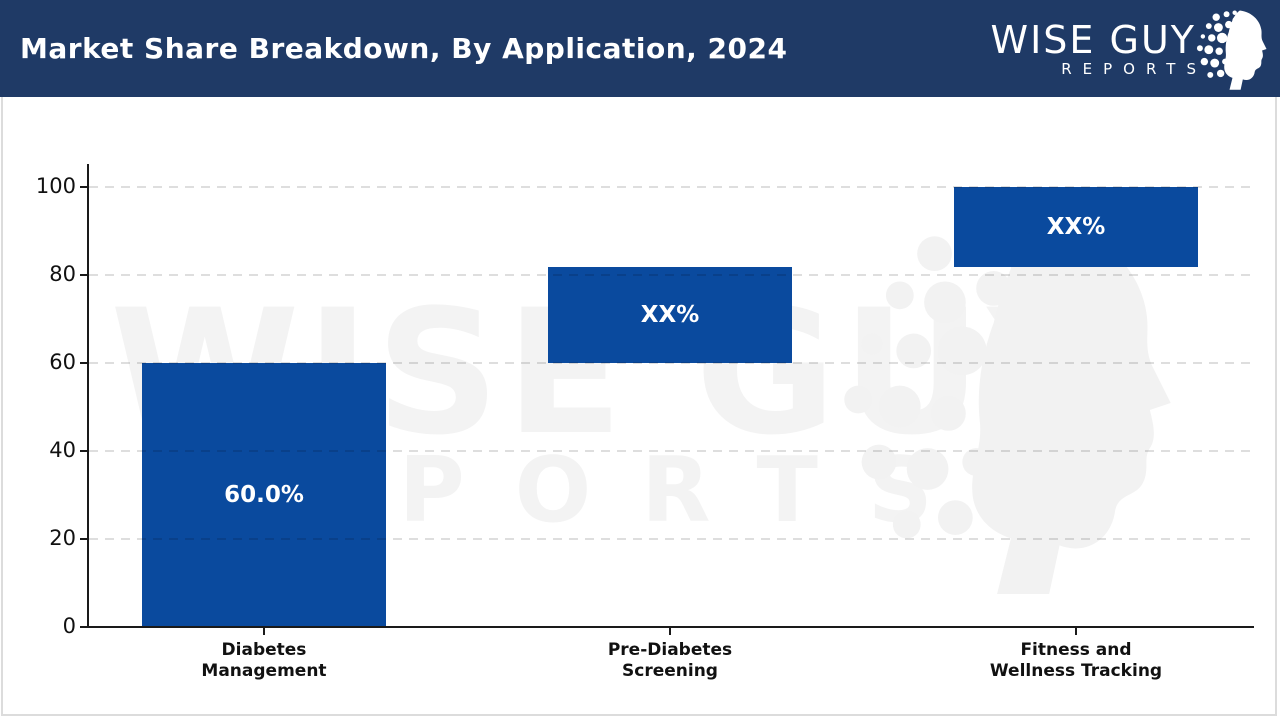 This screenshot has width=1280, height=720. I want to click on bar-3: XX%, so click(1076, 227).